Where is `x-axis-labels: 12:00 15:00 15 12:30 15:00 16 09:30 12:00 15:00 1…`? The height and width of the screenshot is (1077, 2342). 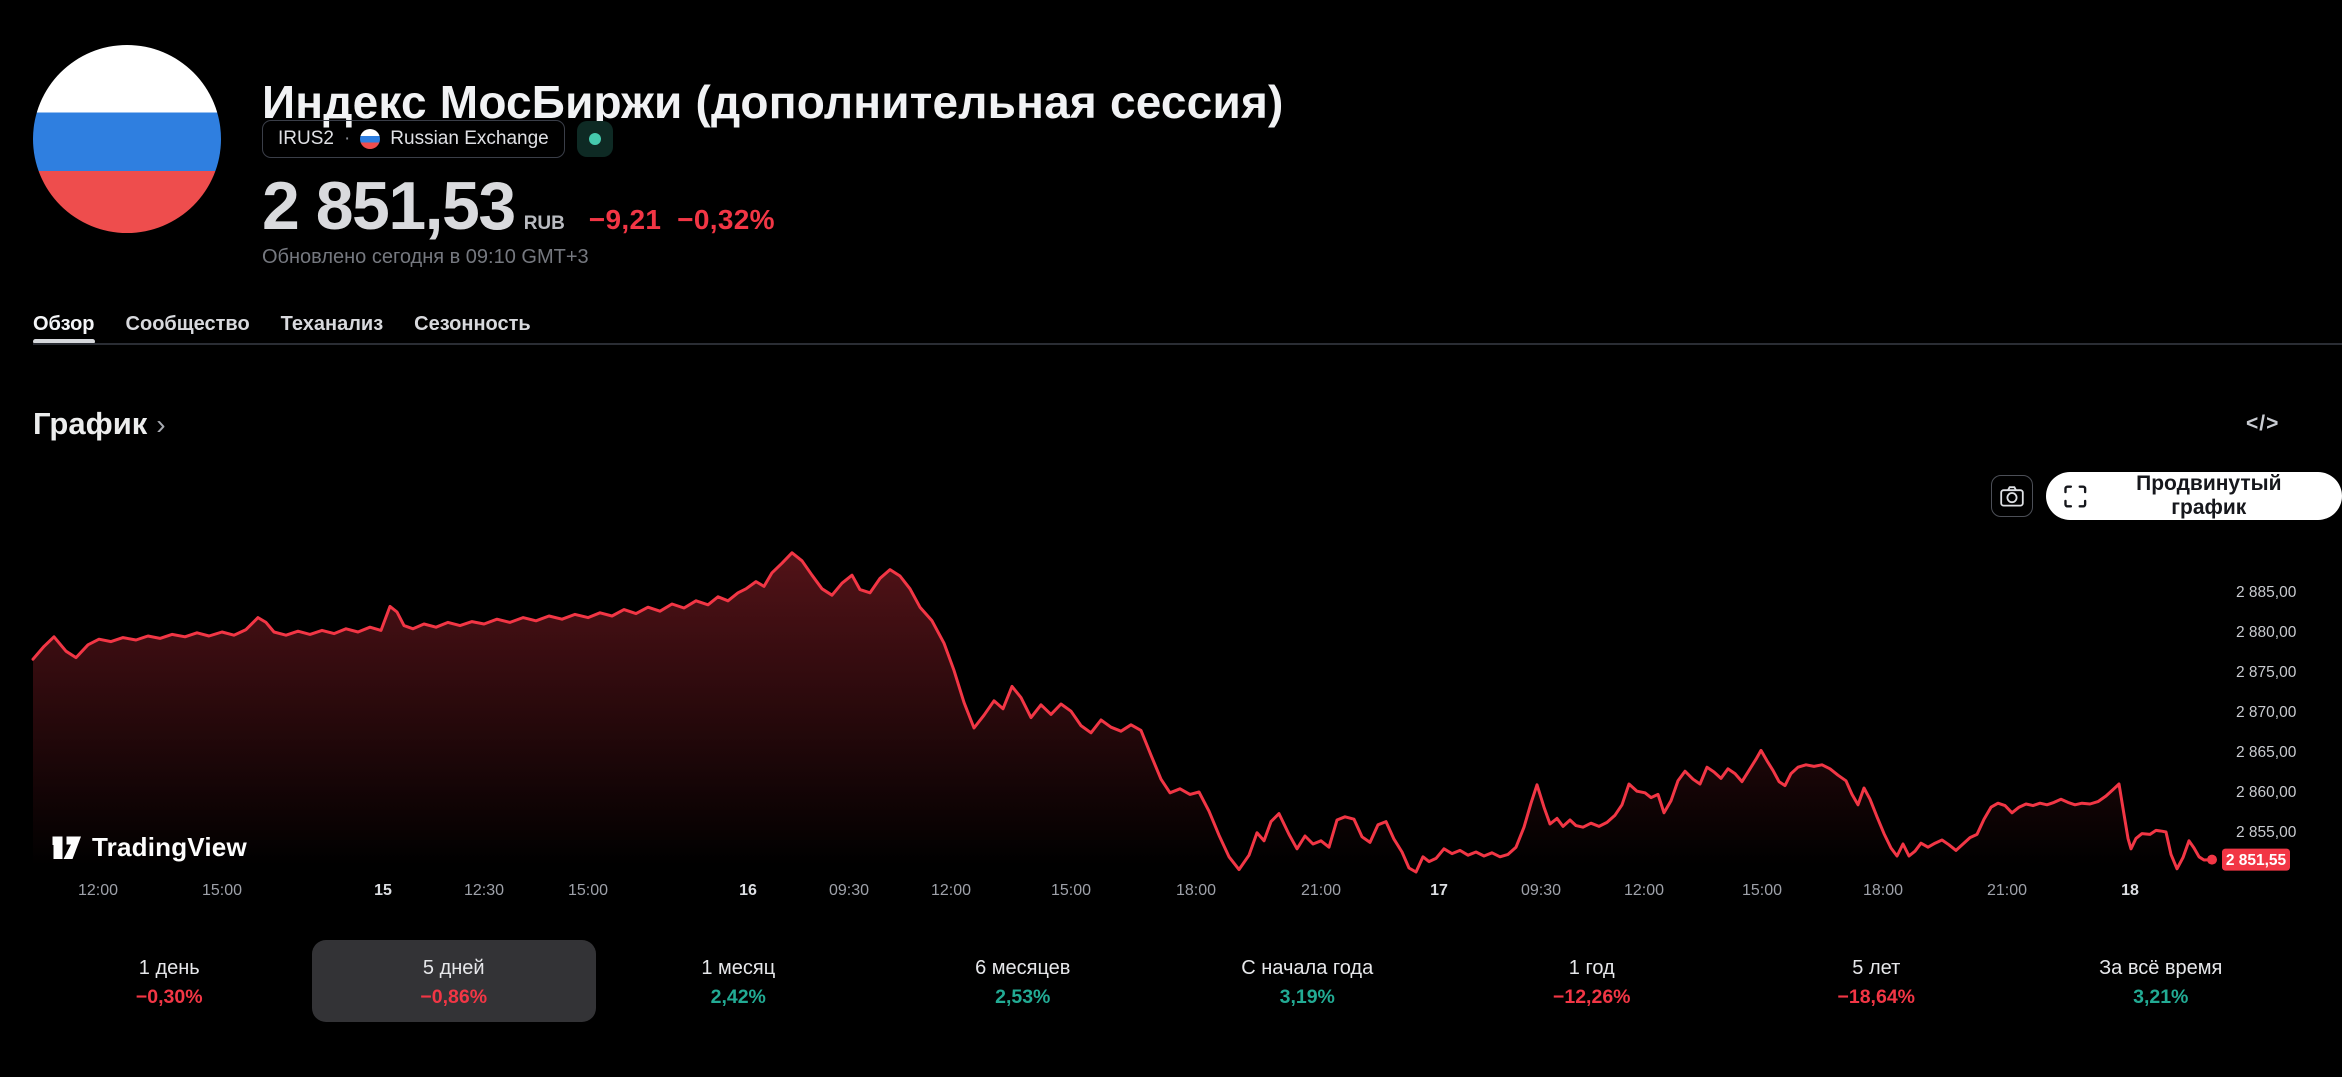 x-axis-labels: 12:00 15:00 15 12:30 15:00 16 09:30 12:00 15:00 1… is located at coordinates (1108, 890).